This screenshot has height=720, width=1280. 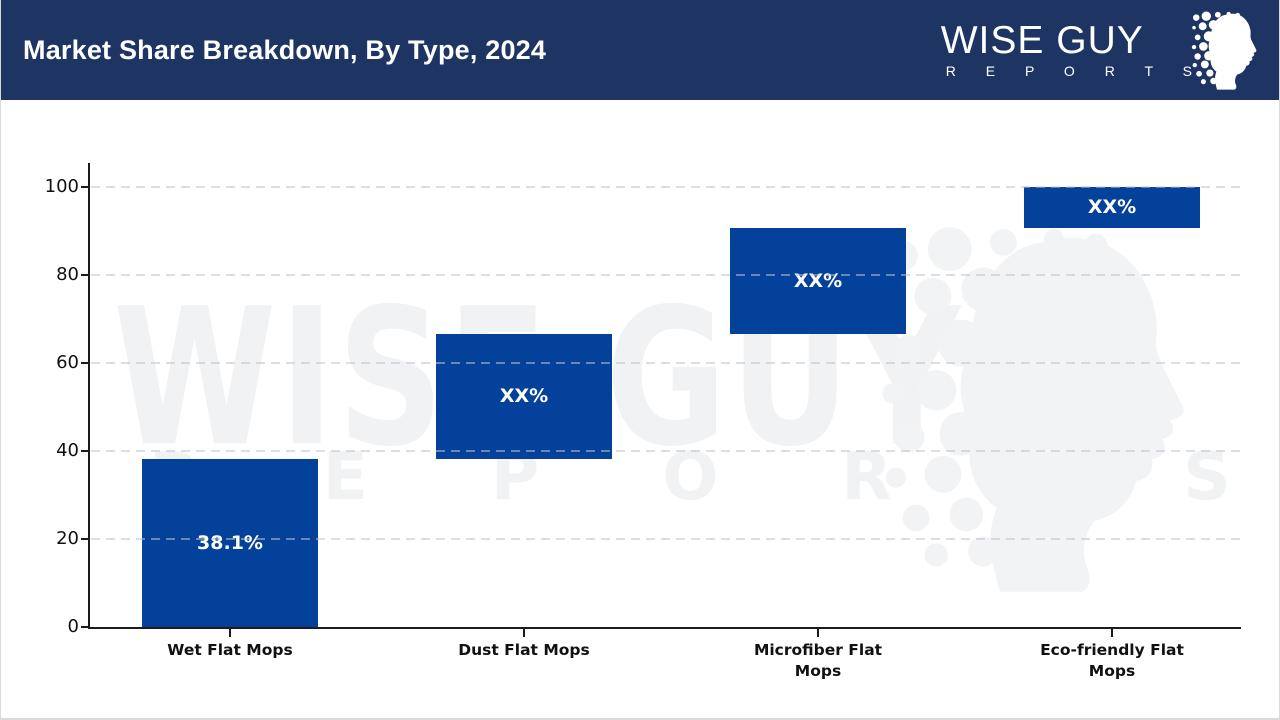 What do you see at coordinates (230, 650) in the screenshot?
I see `x-category-label-wet-flat-mops: Wet Flat Mops` at bounding box center [230, 650].